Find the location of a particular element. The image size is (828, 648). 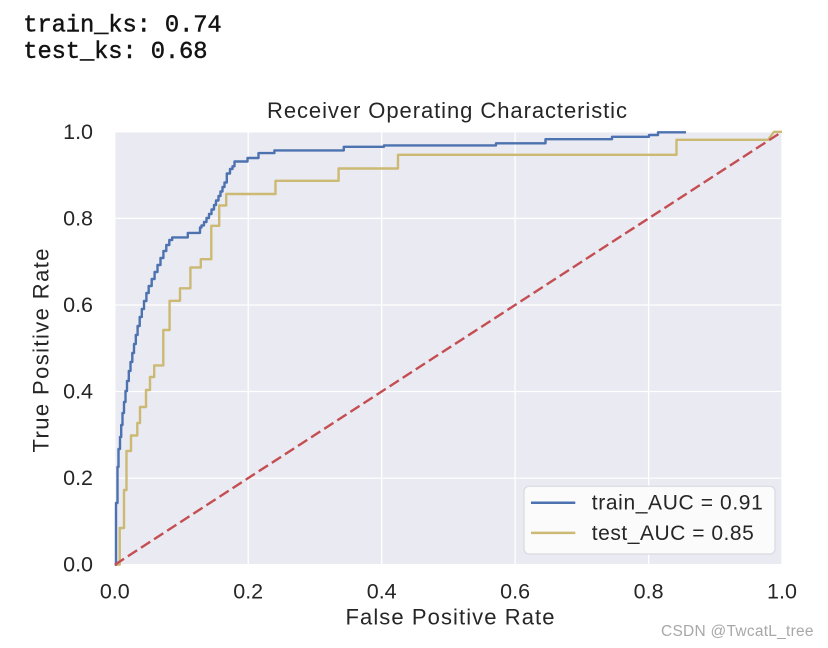

svg-text: False Positive Rate is located at coordinates (450, 617).